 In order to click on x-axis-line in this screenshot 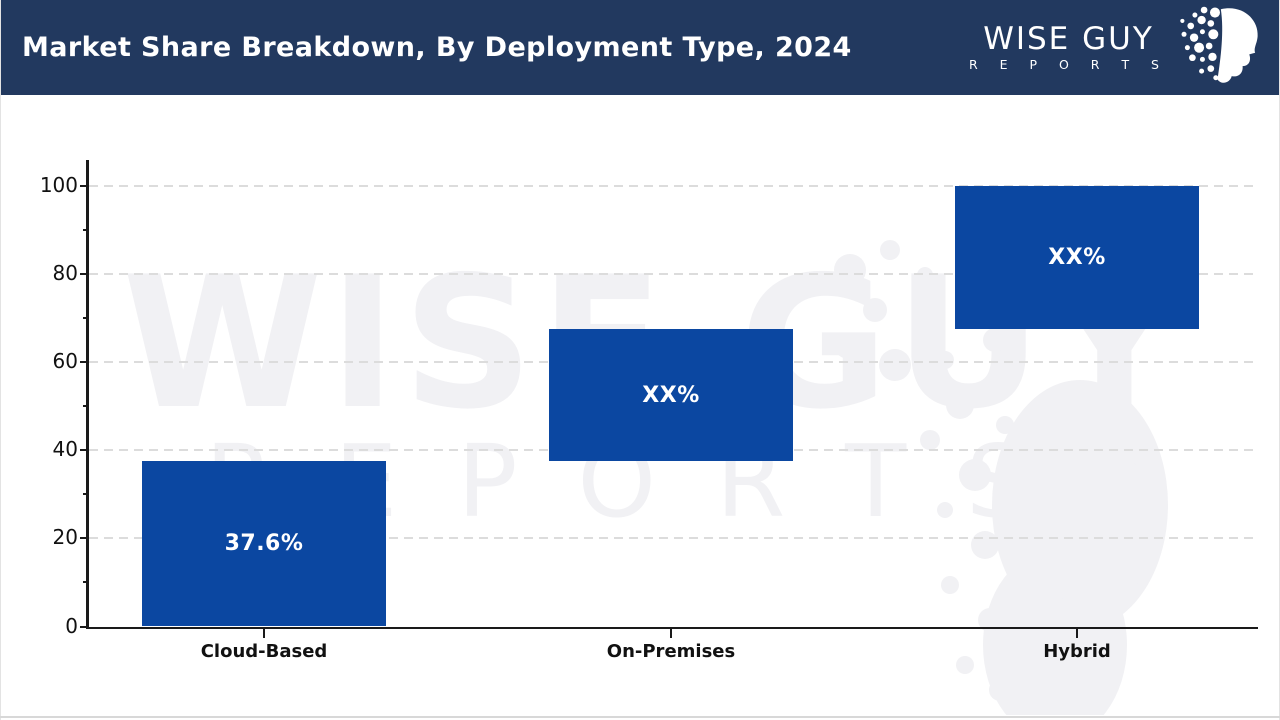, I will do `click(672, 627)`.